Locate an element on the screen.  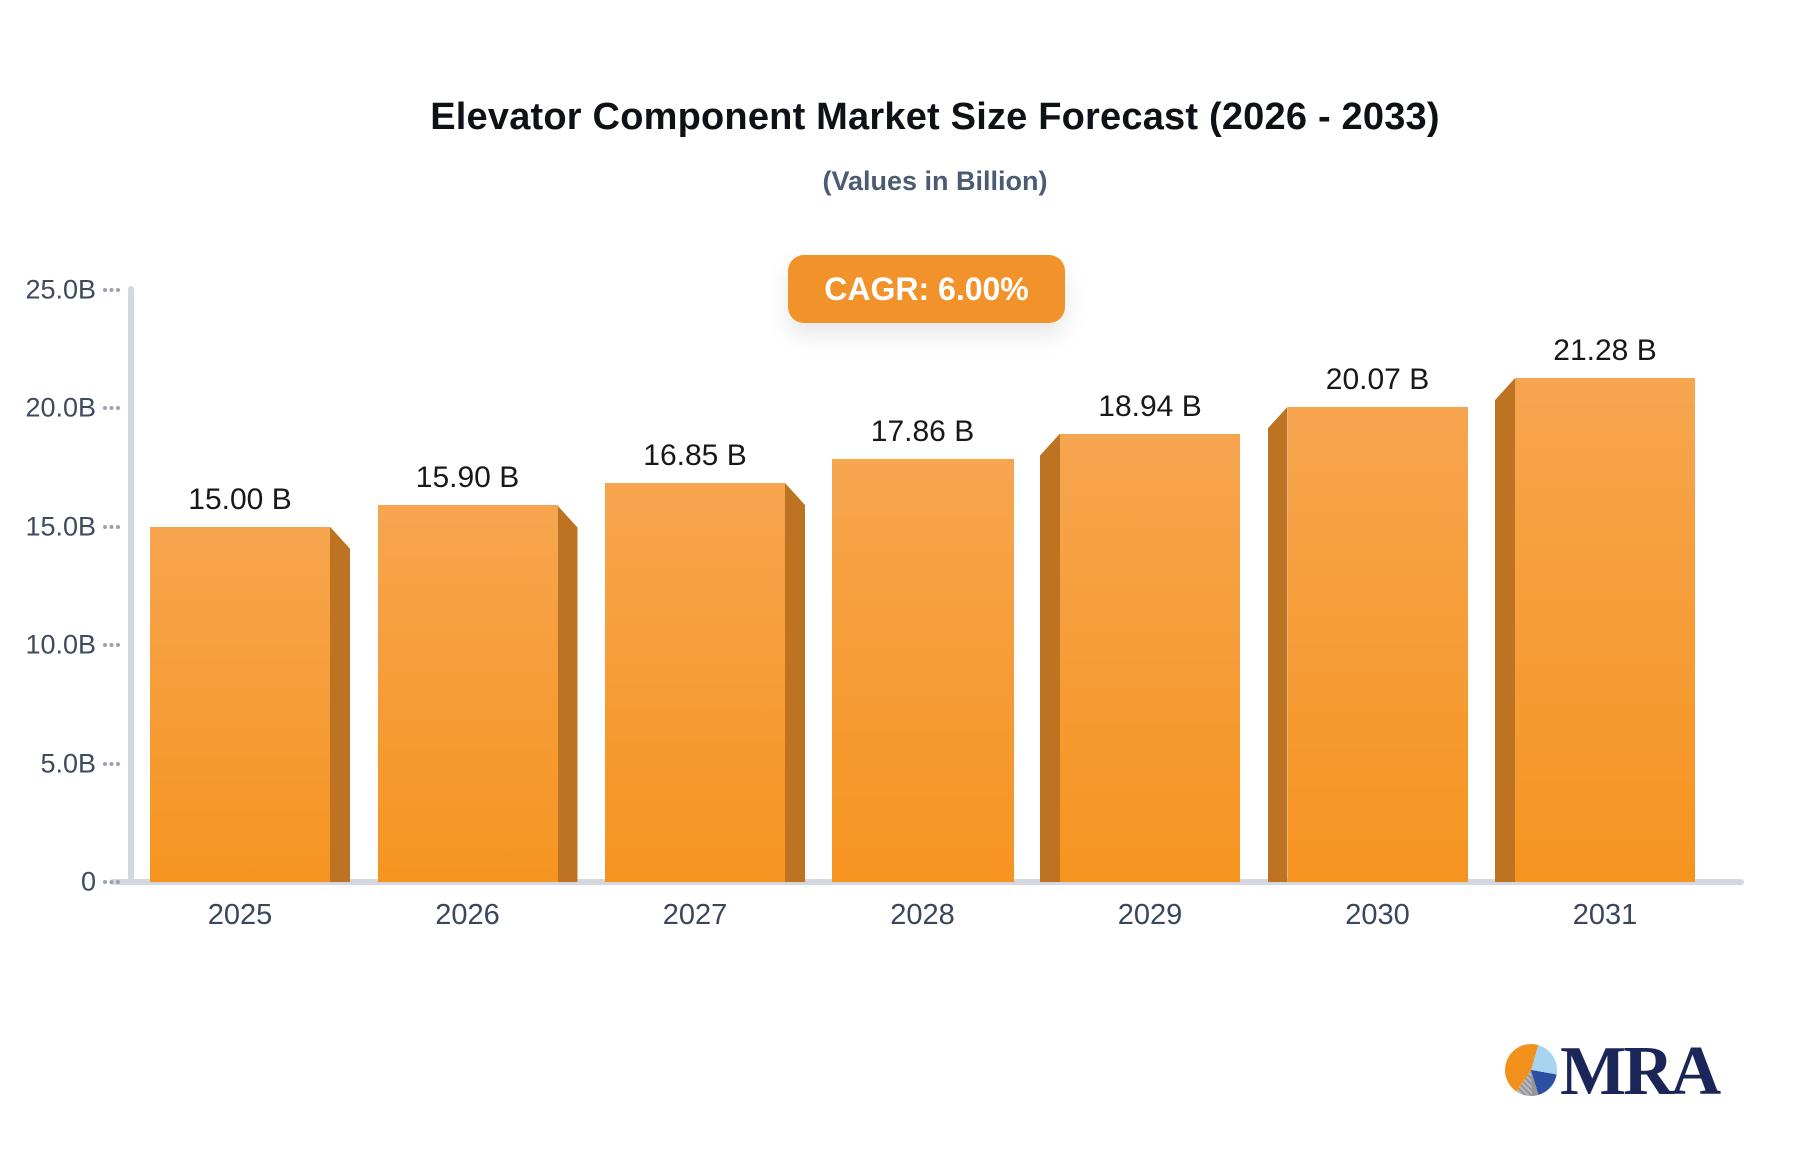
bar-2025 is located at coordinates (240, 704).